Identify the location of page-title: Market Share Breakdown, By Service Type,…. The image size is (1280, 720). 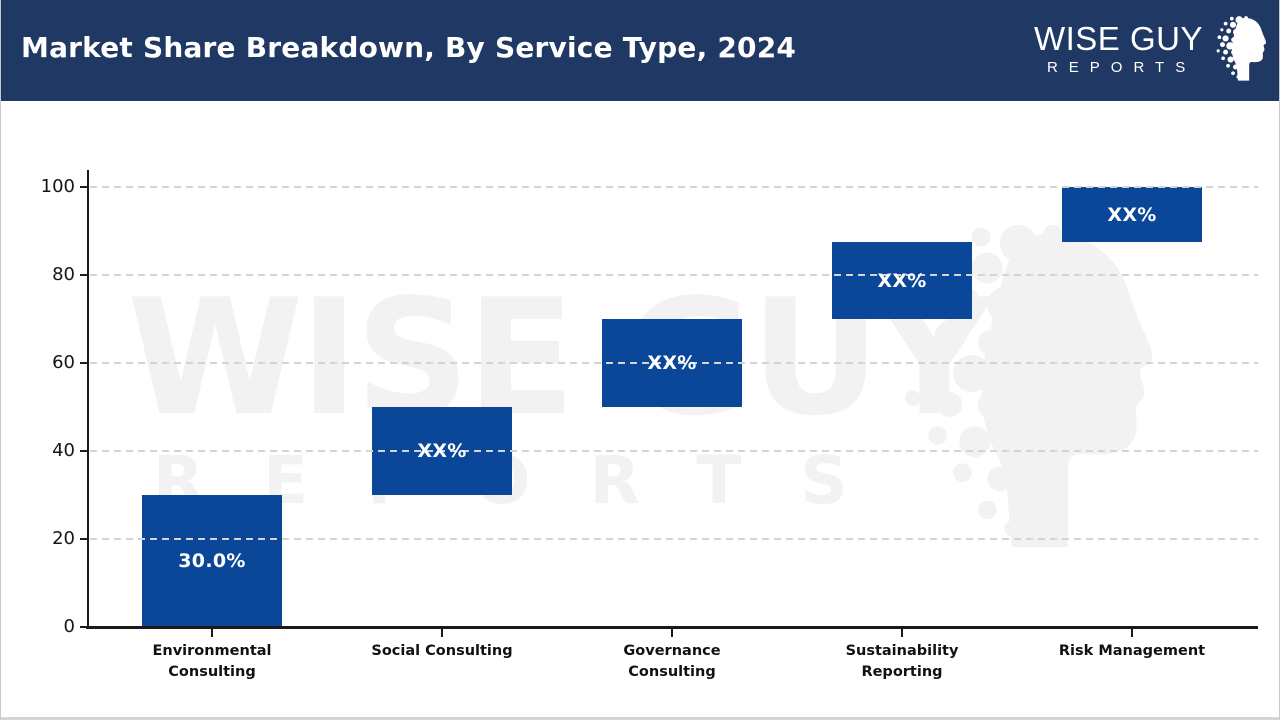
(409, 47).